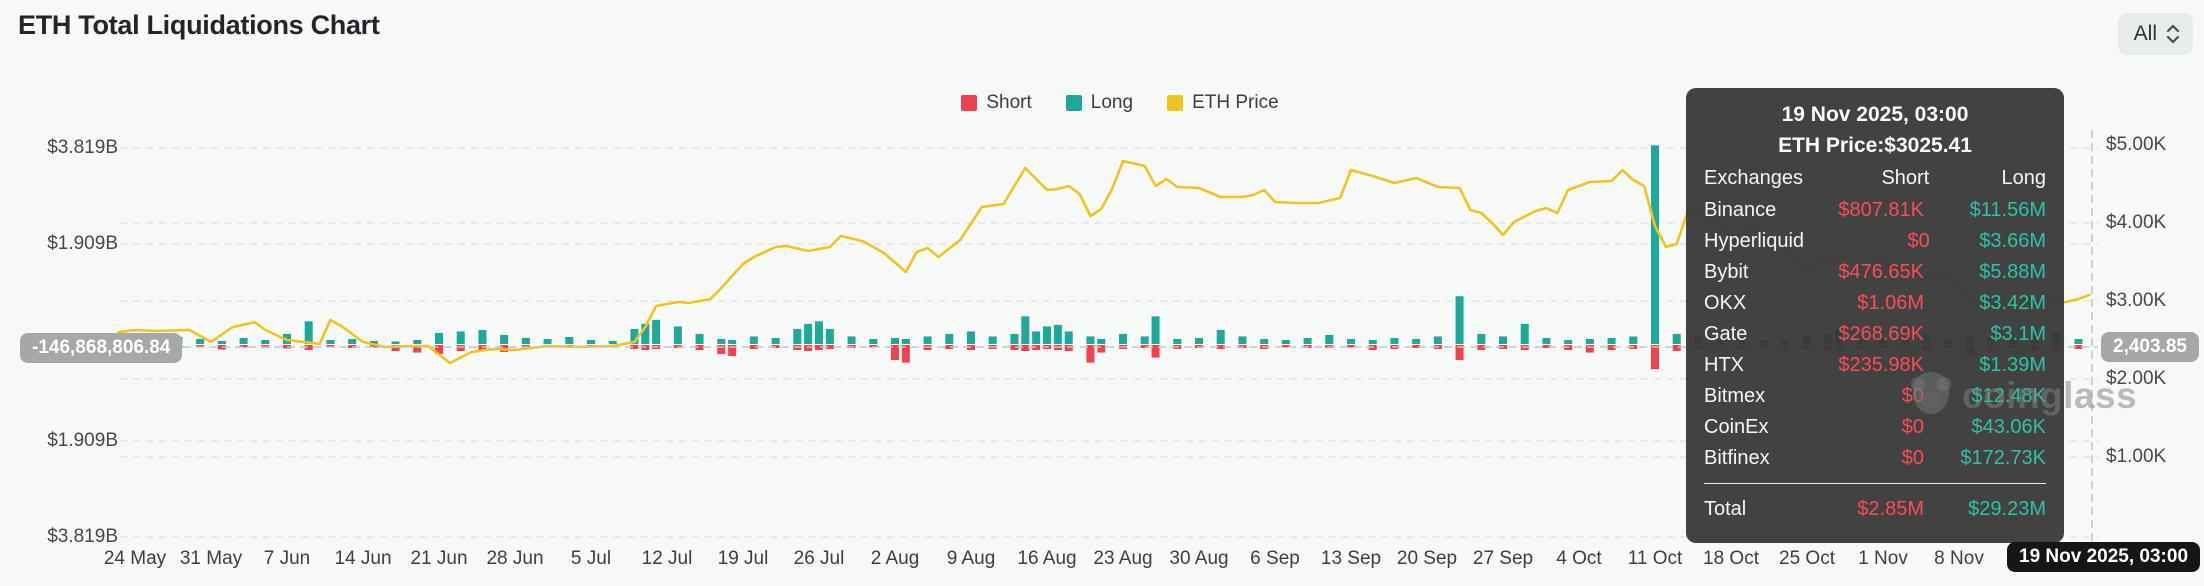 The image size is (2204, 586). I want to click on x-axis-tick: 13 Sep, so click(1351, 558).